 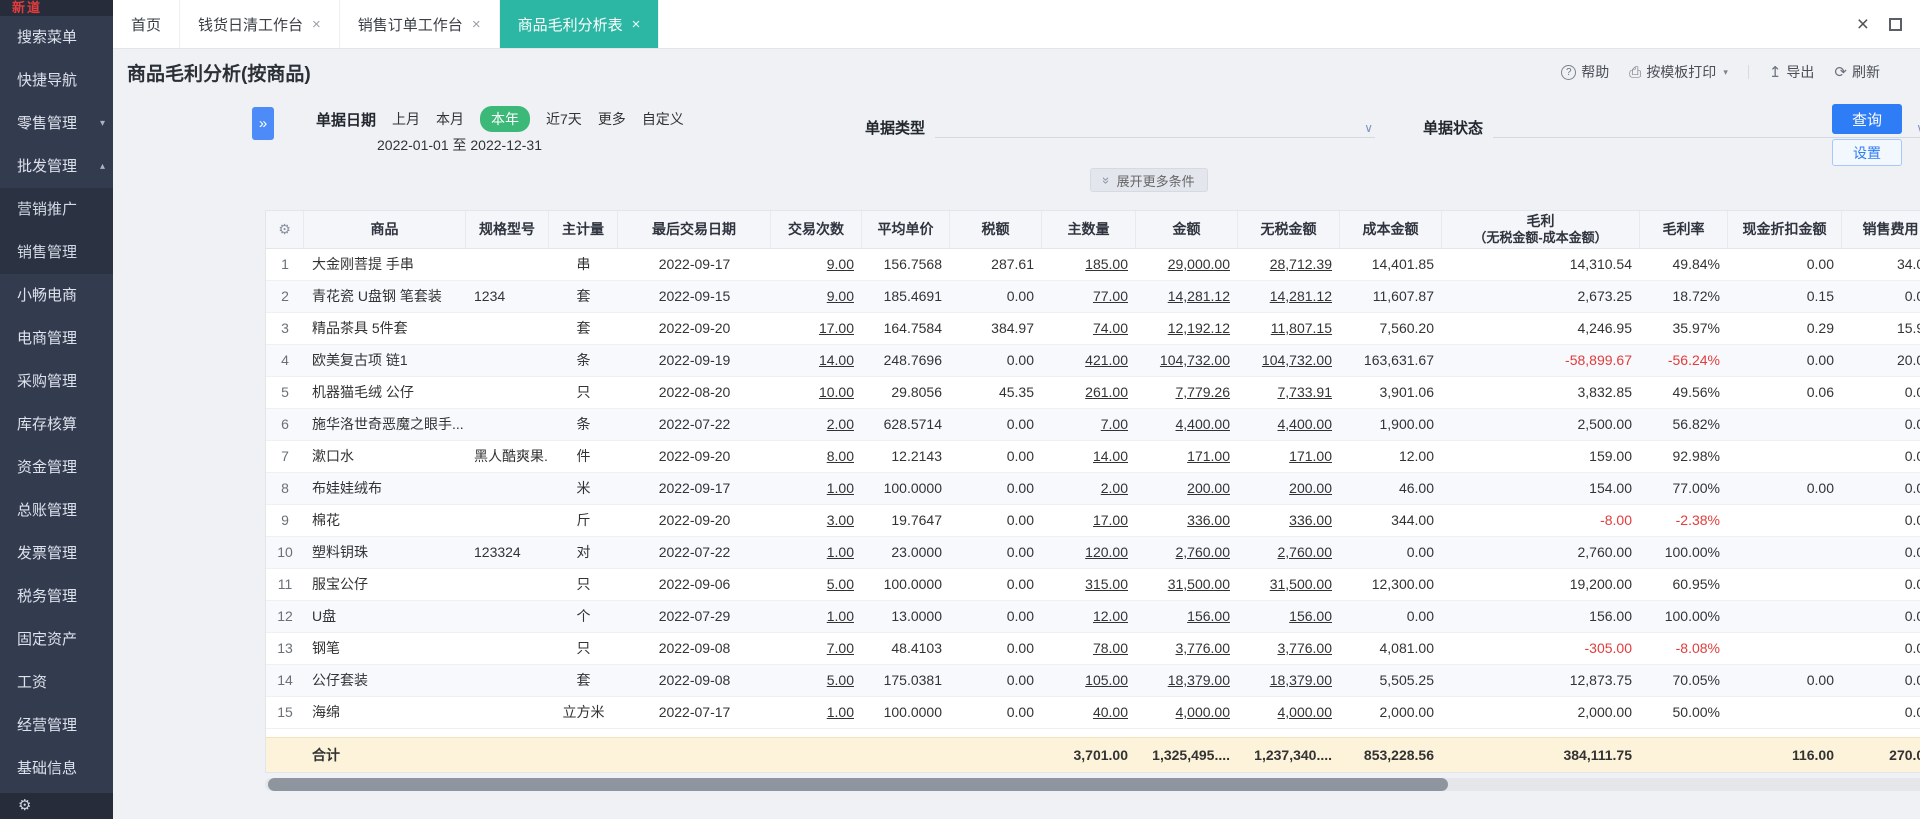 What do you see at coordinates (816, 229) in the screenshot?
I see `column-header-tx_count: 交易次数` at bounding box center [816, 229].